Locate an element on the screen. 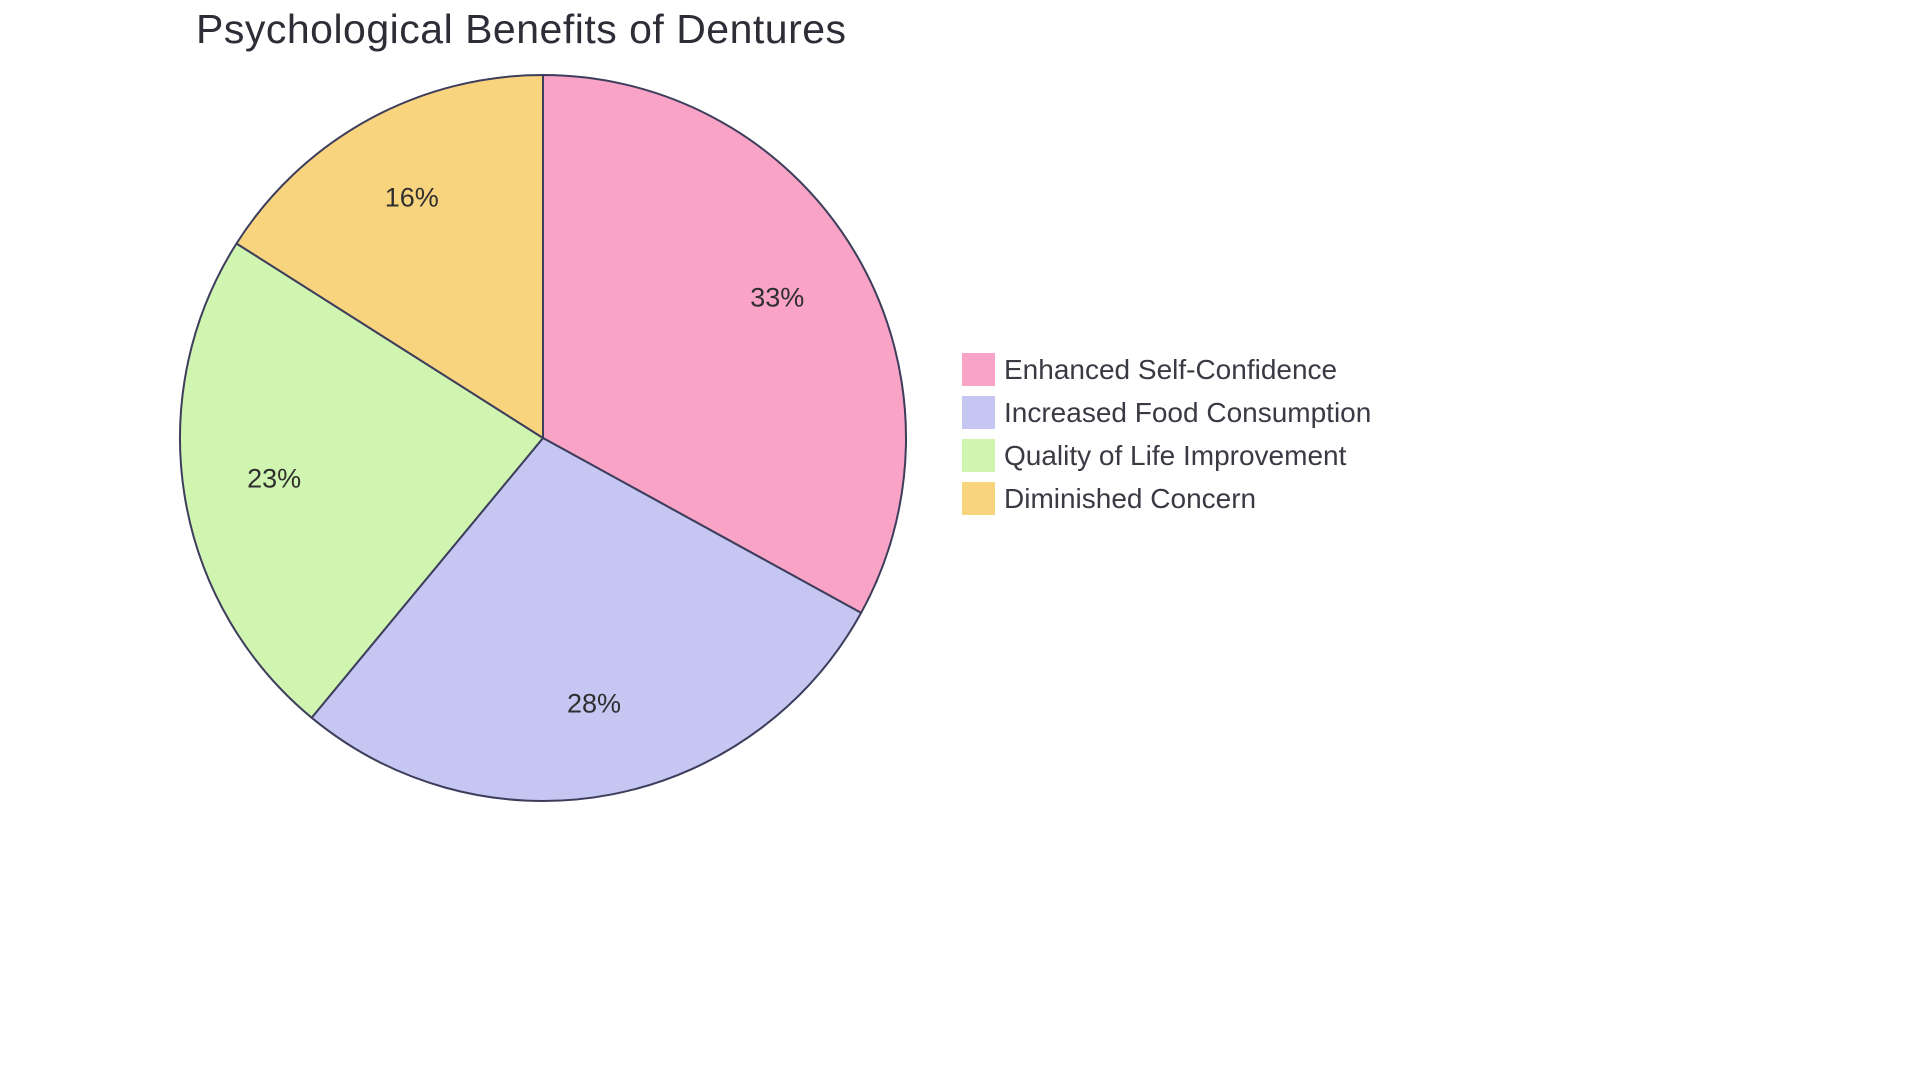  slice-percent-label: 33% is located at coordinates (777, 298).